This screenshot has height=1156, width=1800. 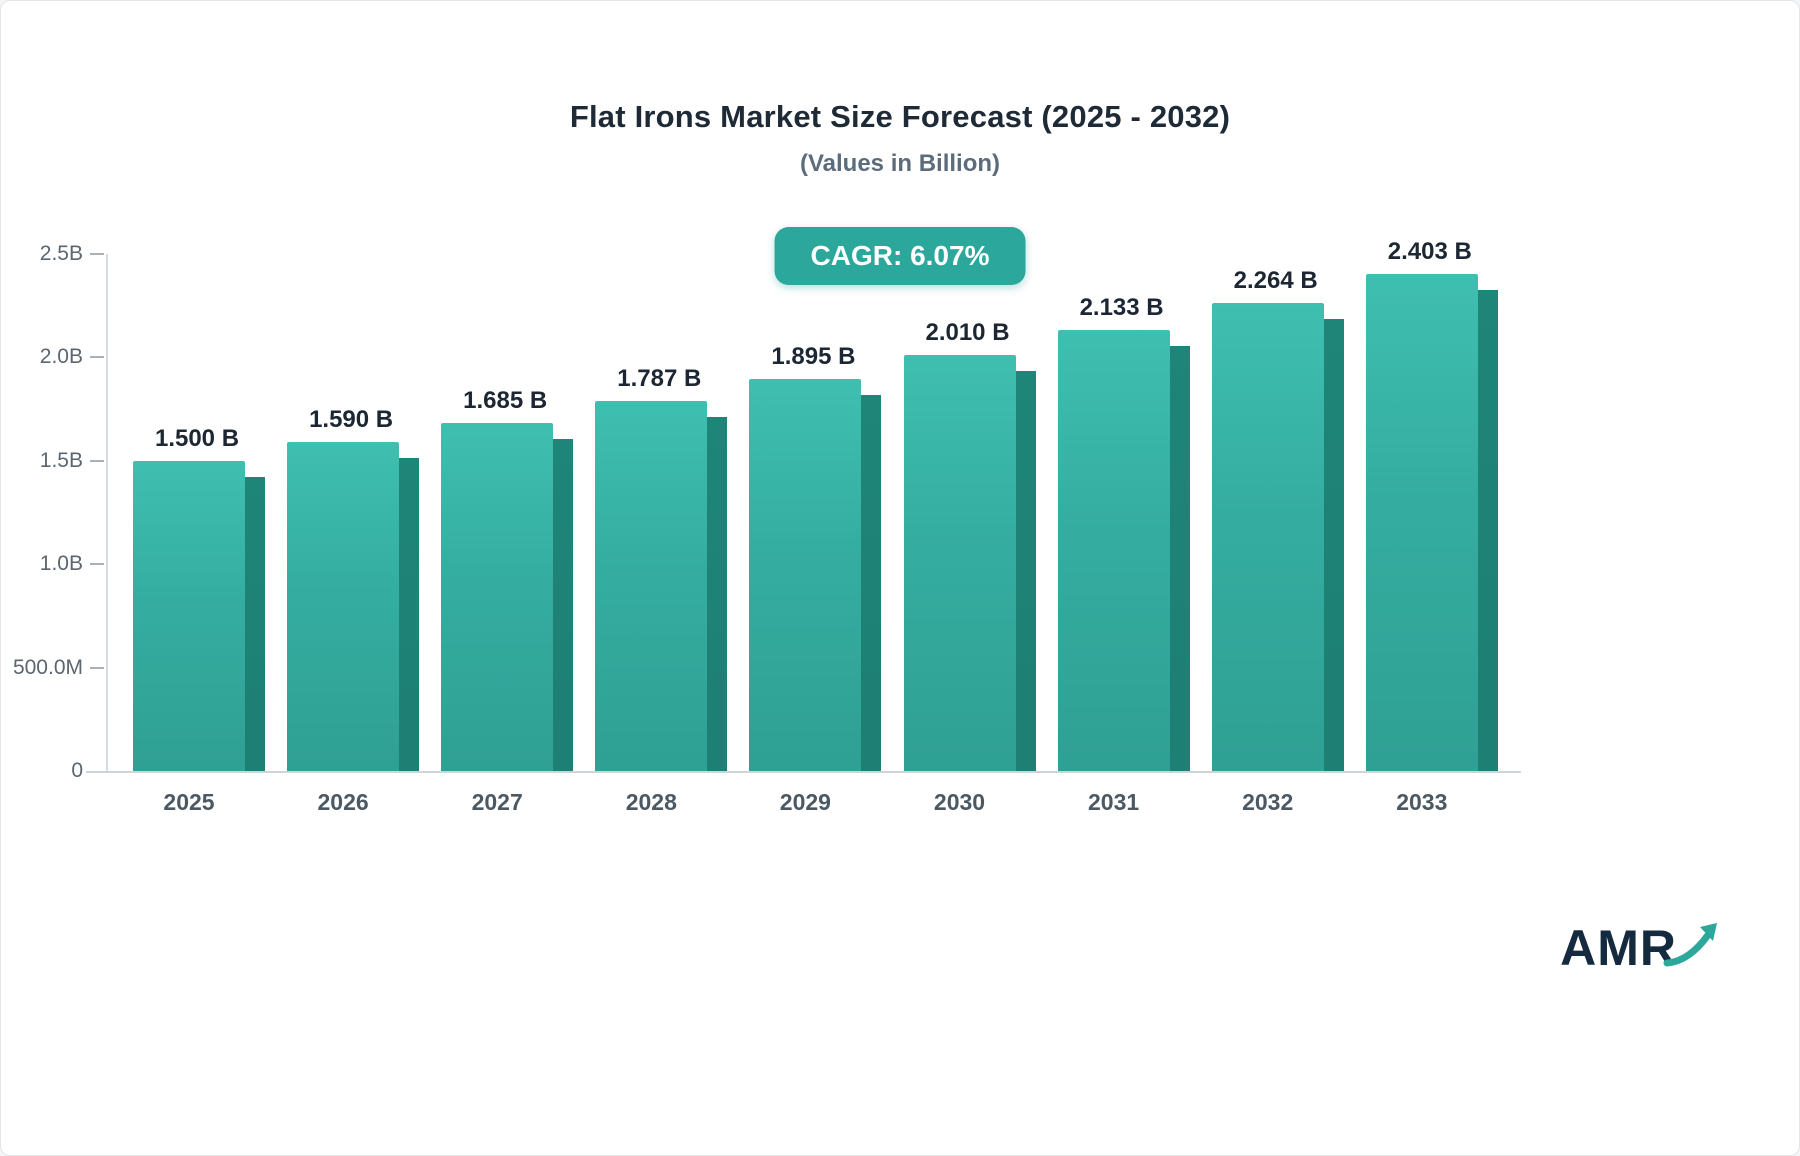 I want to click on y-axis-tick-label: 0, so click(x=77, y=770).